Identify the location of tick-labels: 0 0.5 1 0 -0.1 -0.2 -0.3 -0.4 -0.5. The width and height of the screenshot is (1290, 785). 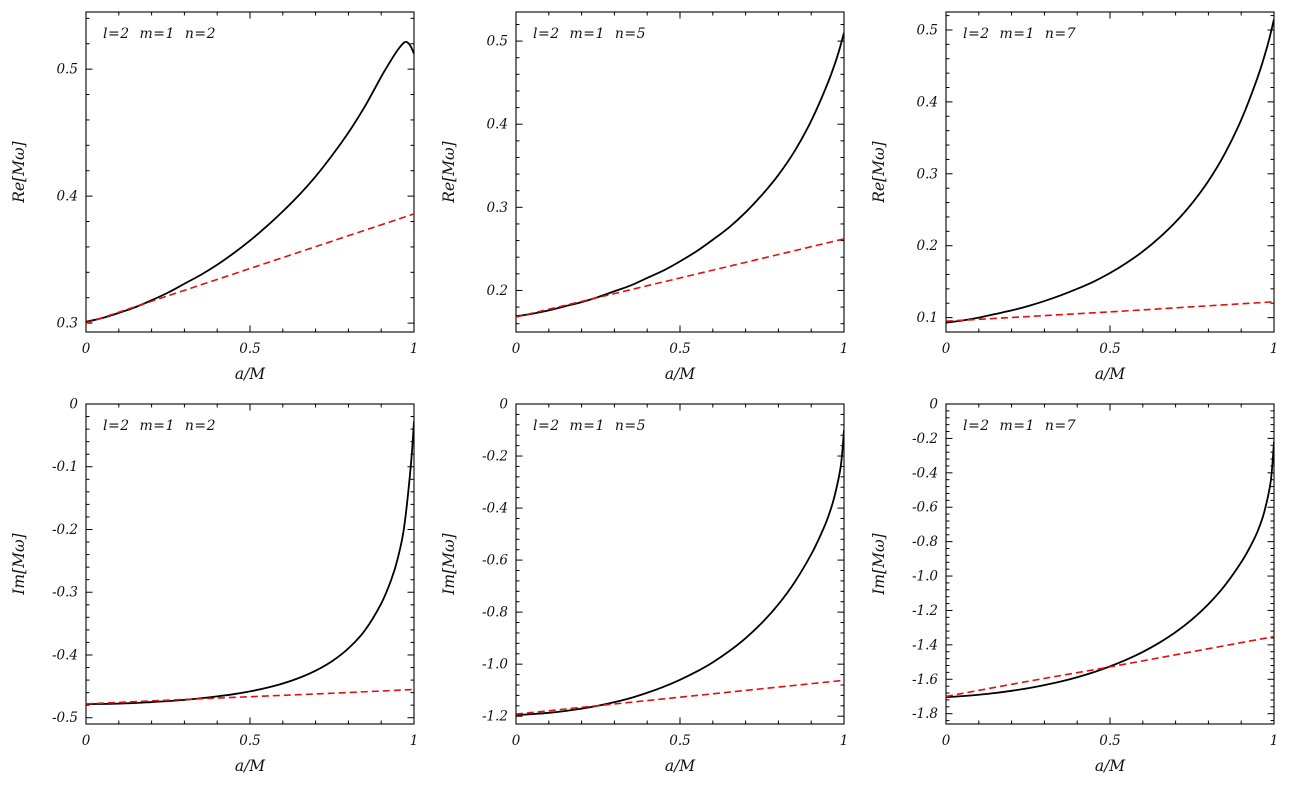
(235, 573).